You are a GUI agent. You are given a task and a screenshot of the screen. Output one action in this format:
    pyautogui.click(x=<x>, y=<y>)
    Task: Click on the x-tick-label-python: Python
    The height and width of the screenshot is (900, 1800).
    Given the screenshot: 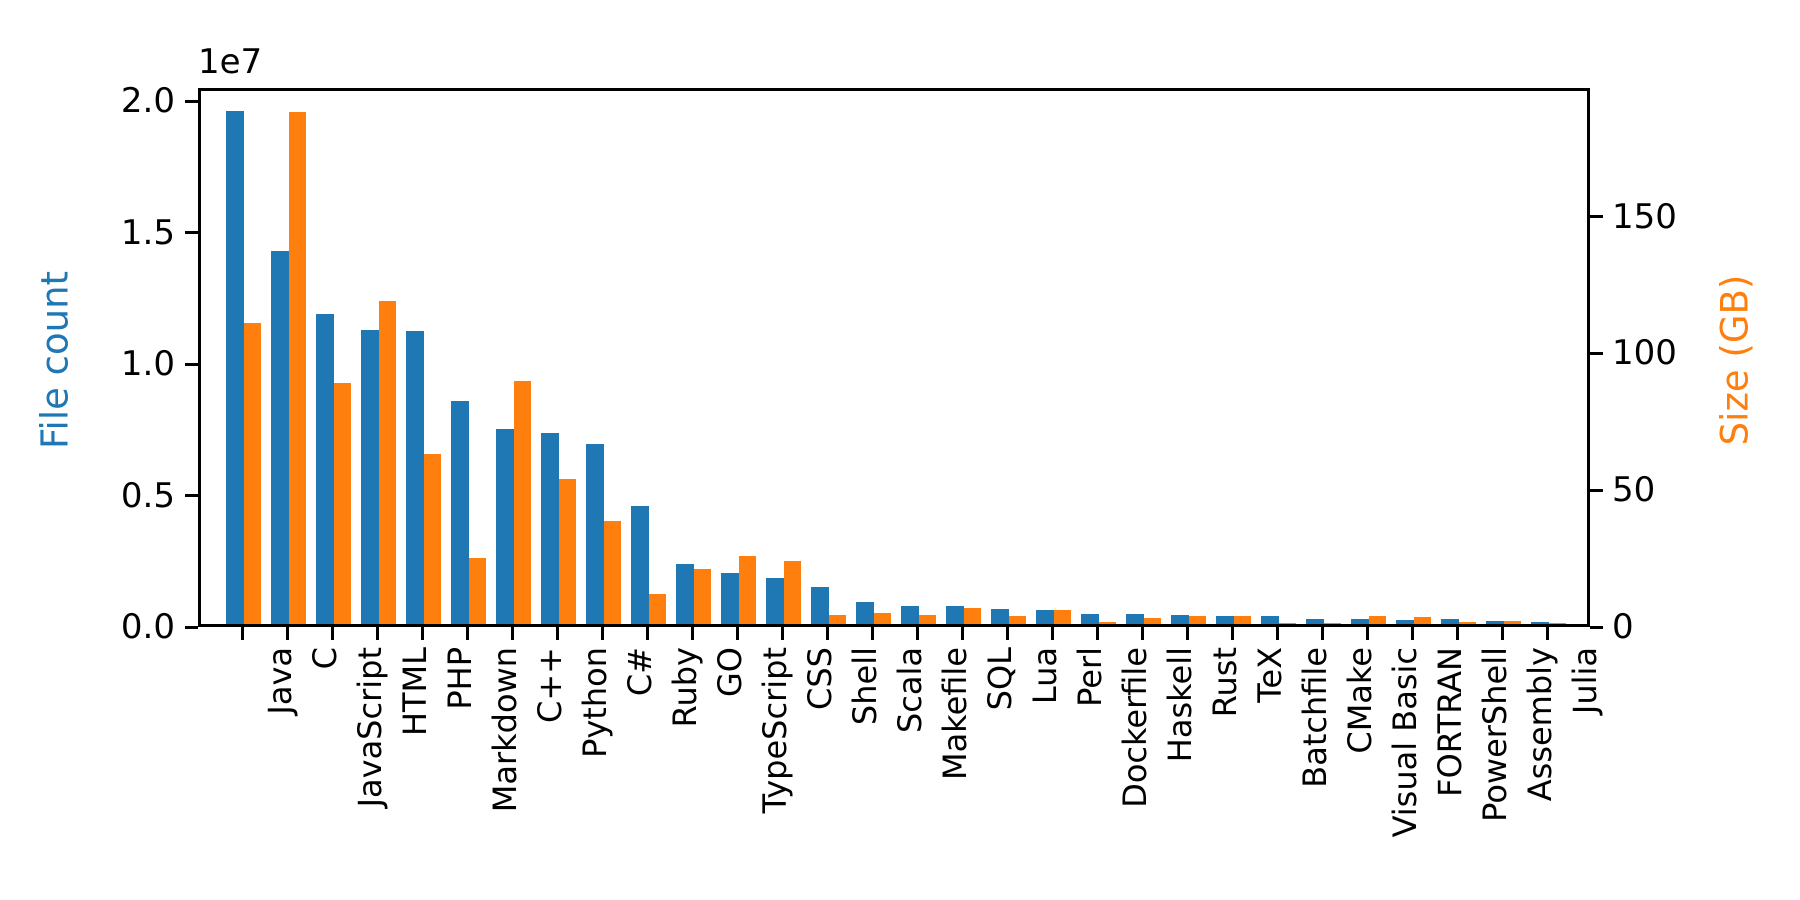 What is the action you would take?
    pyautogui.click(x=595, y=702)
    